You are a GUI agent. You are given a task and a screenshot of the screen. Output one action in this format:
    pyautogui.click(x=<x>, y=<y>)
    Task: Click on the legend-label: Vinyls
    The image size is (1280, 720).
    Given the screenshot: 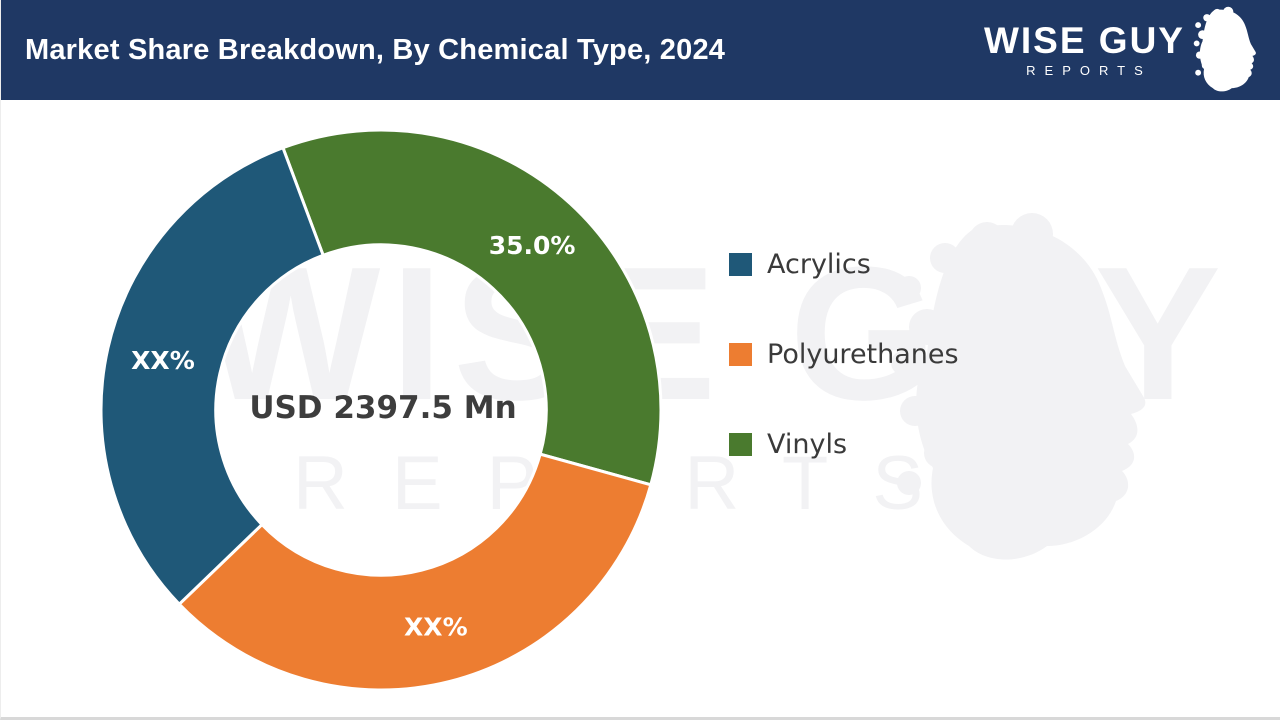 What is the action you would take?
    pyautogui.click(x=807, y=444)
    